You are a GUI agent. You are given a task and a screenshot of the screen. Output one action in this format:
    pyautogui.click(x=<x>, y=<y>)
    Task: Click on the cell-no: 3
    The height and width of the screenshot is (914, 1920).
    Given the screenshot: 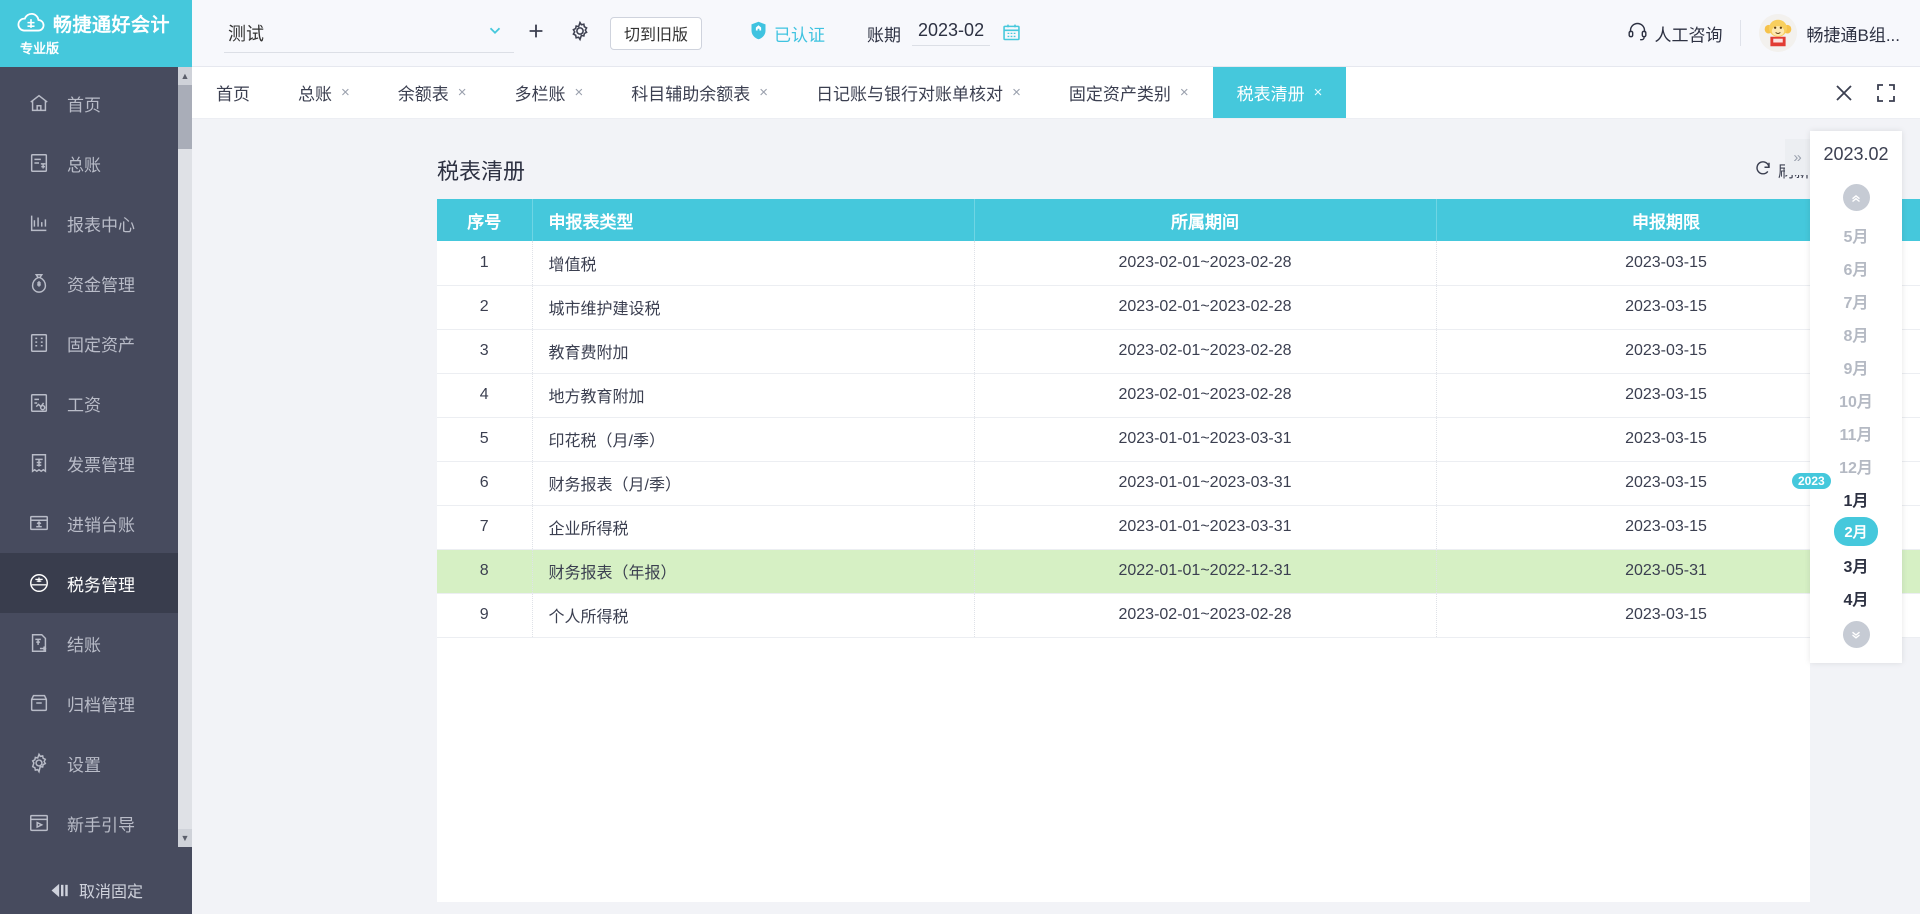 What is the action you would take?
    pyautogui.click(x=485, y=351)
    